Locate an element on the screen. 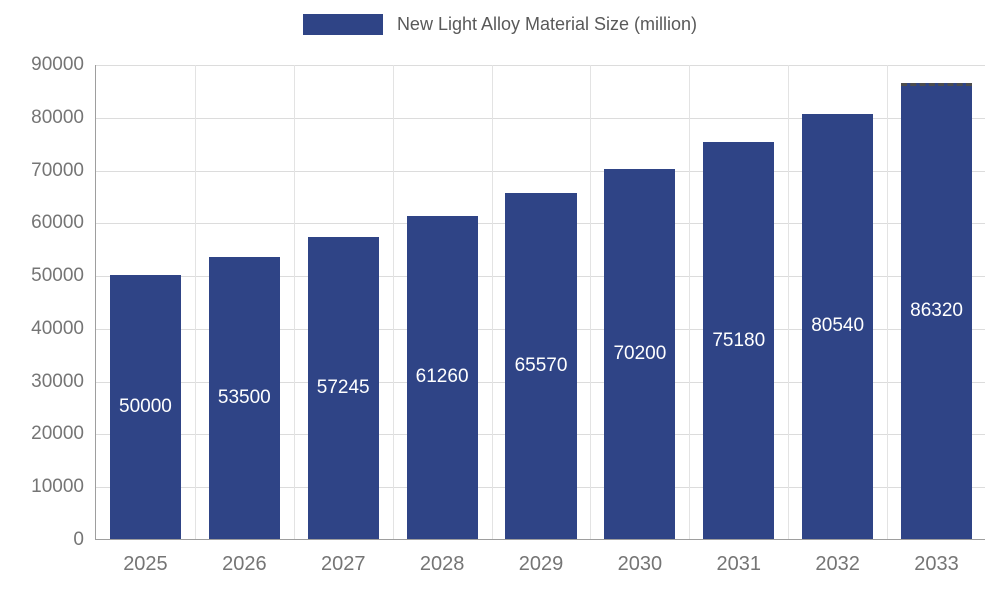  bar-value-label: 61260 is located at coordinates (442, 377).